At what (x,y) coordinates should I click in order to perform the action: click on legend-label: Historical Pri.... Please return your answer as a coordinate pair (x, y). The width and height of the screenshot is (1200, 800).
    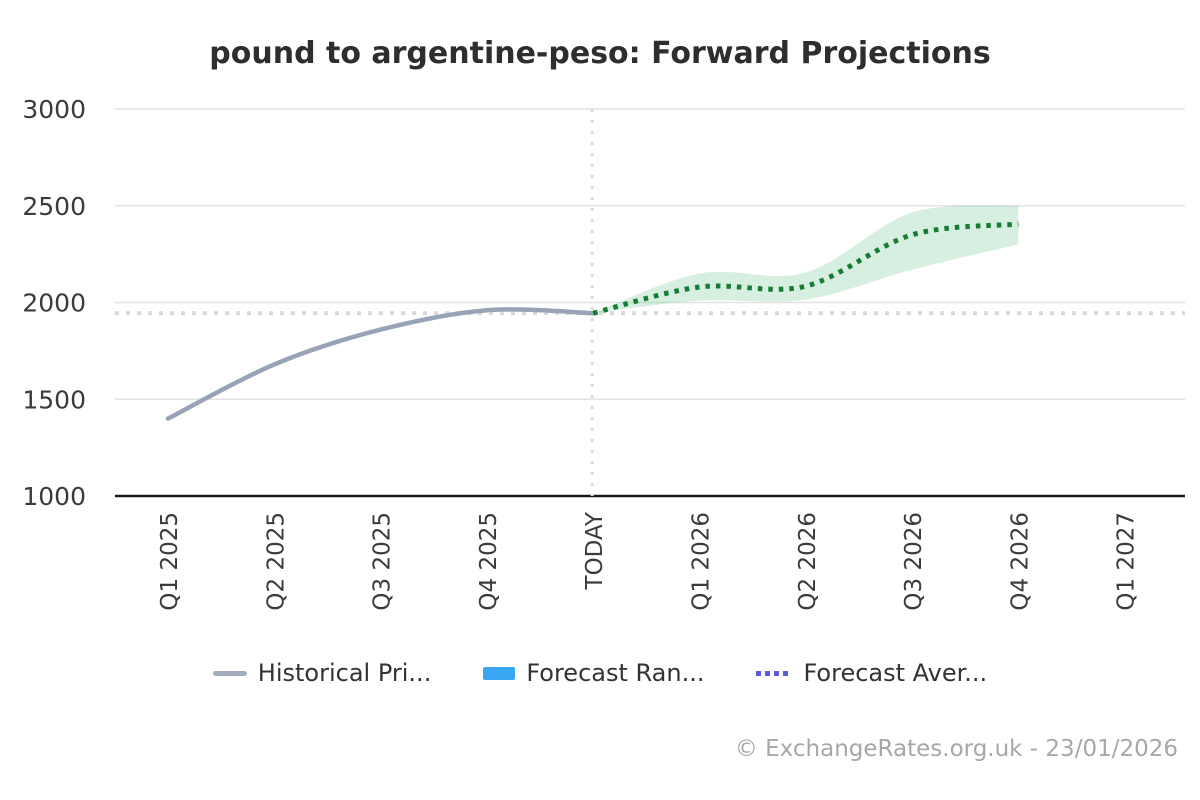
    Looking at the image, I should click on (344, 673).